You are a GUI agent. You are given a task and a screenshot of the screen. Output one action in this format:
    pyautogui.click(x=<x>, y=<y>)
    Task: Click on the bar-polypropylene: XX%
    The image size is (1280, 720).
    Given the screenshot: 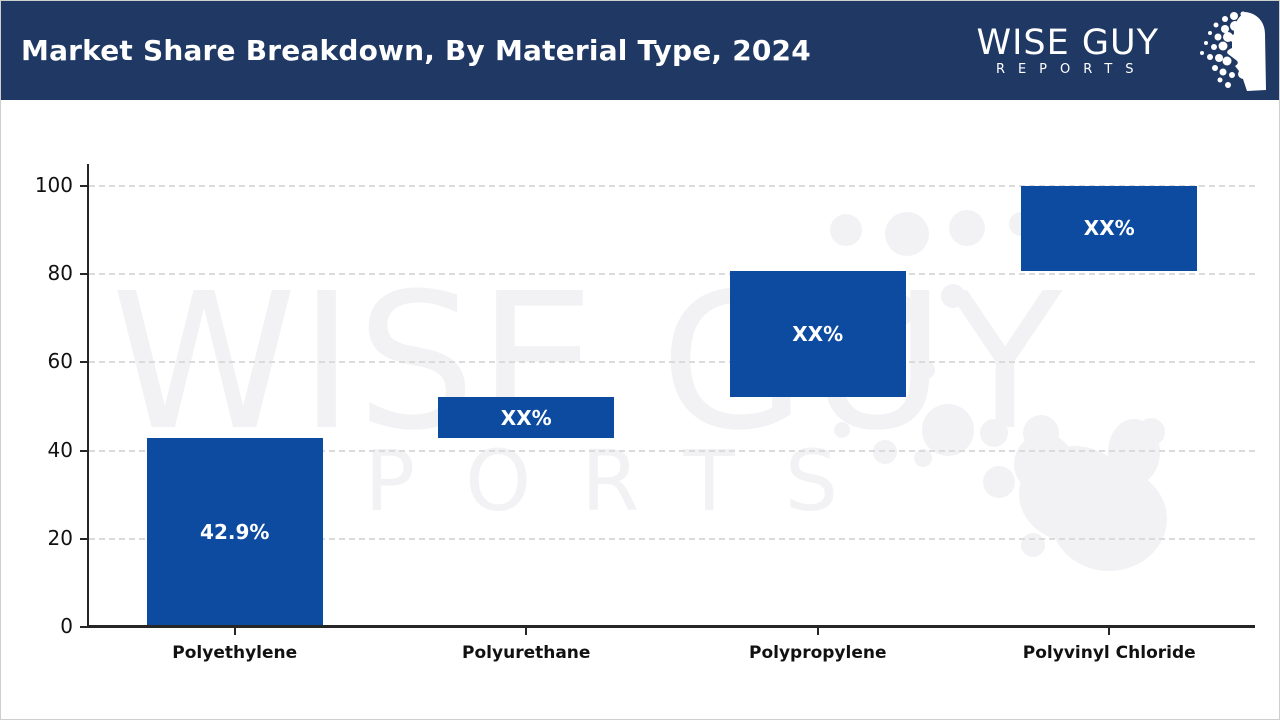 What is the action you would take?
    pyautogui.click(x=817, y=334)
    